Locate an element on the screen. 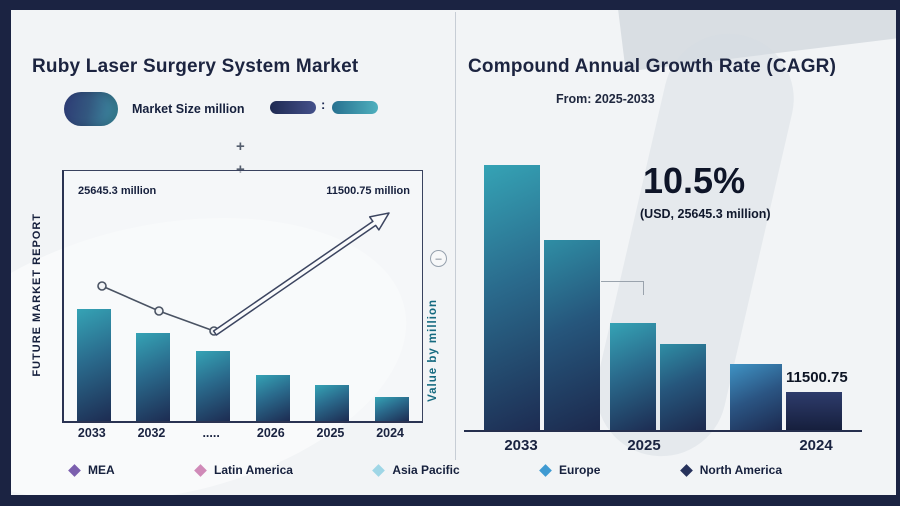  market-bar-2024 is located at coordinates (392, 409).